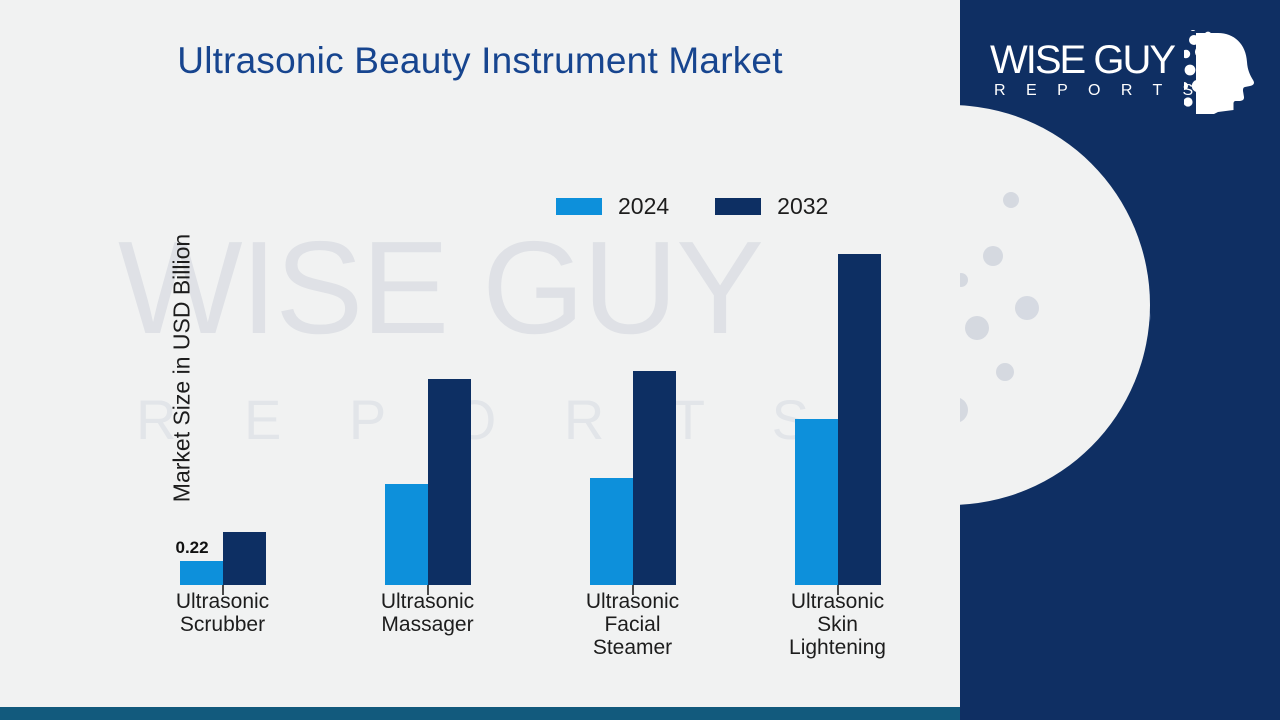  What do you see at coordinates (449, 482) in the screenshot?
I see `bar-2032-ultrasonic-massager` at bounding box center [449, 482].